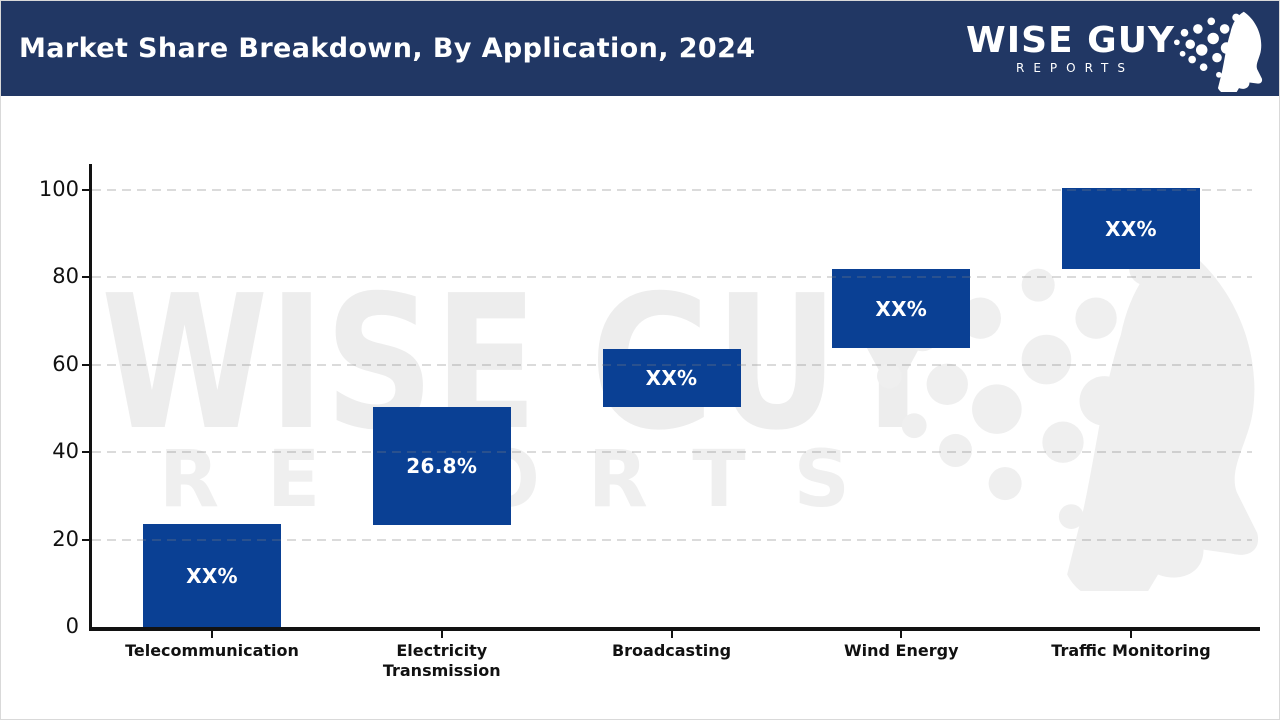 This screenshot has width=1280, height=720. Describe the element at coordinates (65, 538) in the screenshot. I see `y-tick-label: 20` at that location.